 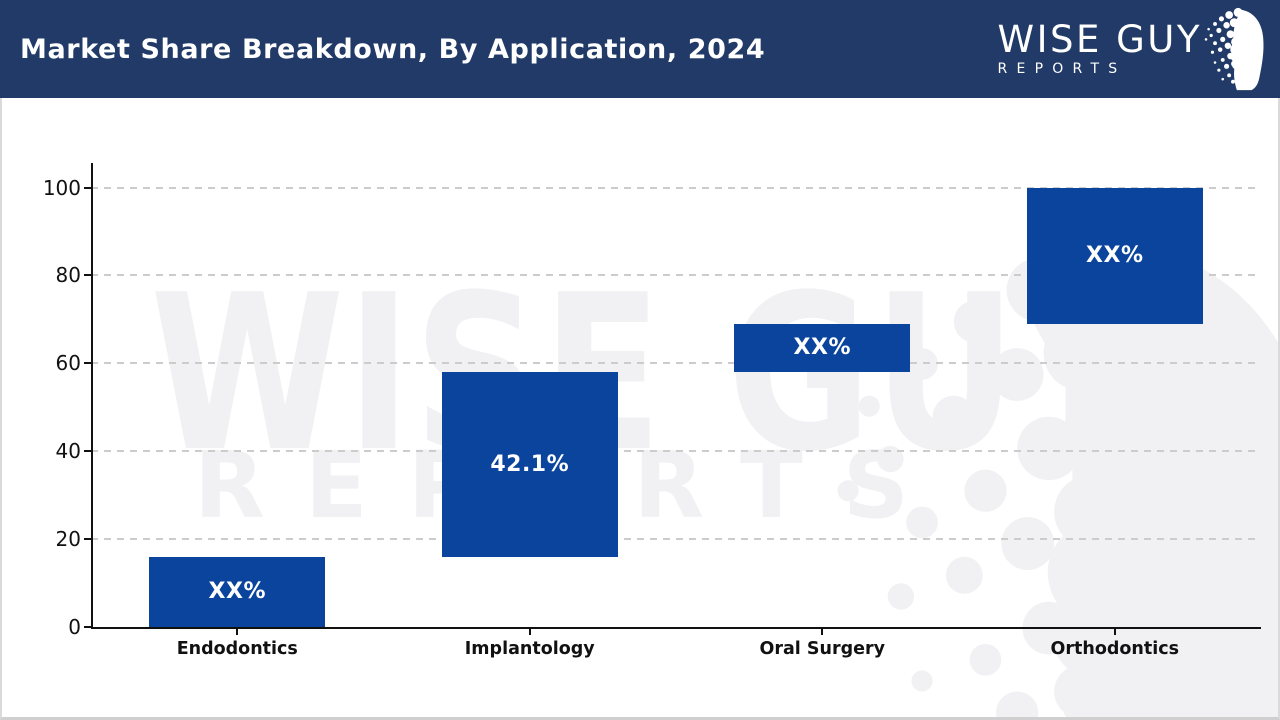 What do you see at coordinates (1114, 649) in the screenshot?
I see `x-tick-label-3: Orthodontics` at bounding box center [1114, 649].